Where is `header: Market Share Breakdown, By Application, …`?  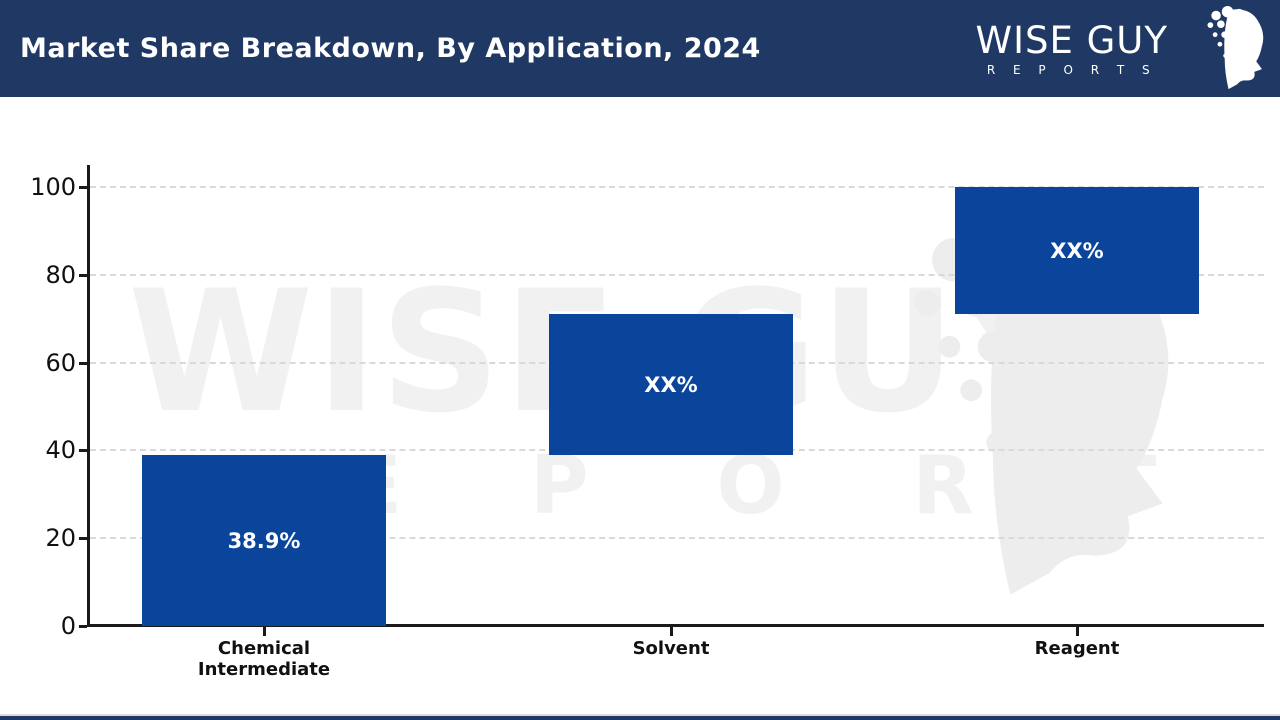 header: Market Share Breakdown, By Application, … is located at coordinates (640, 48).